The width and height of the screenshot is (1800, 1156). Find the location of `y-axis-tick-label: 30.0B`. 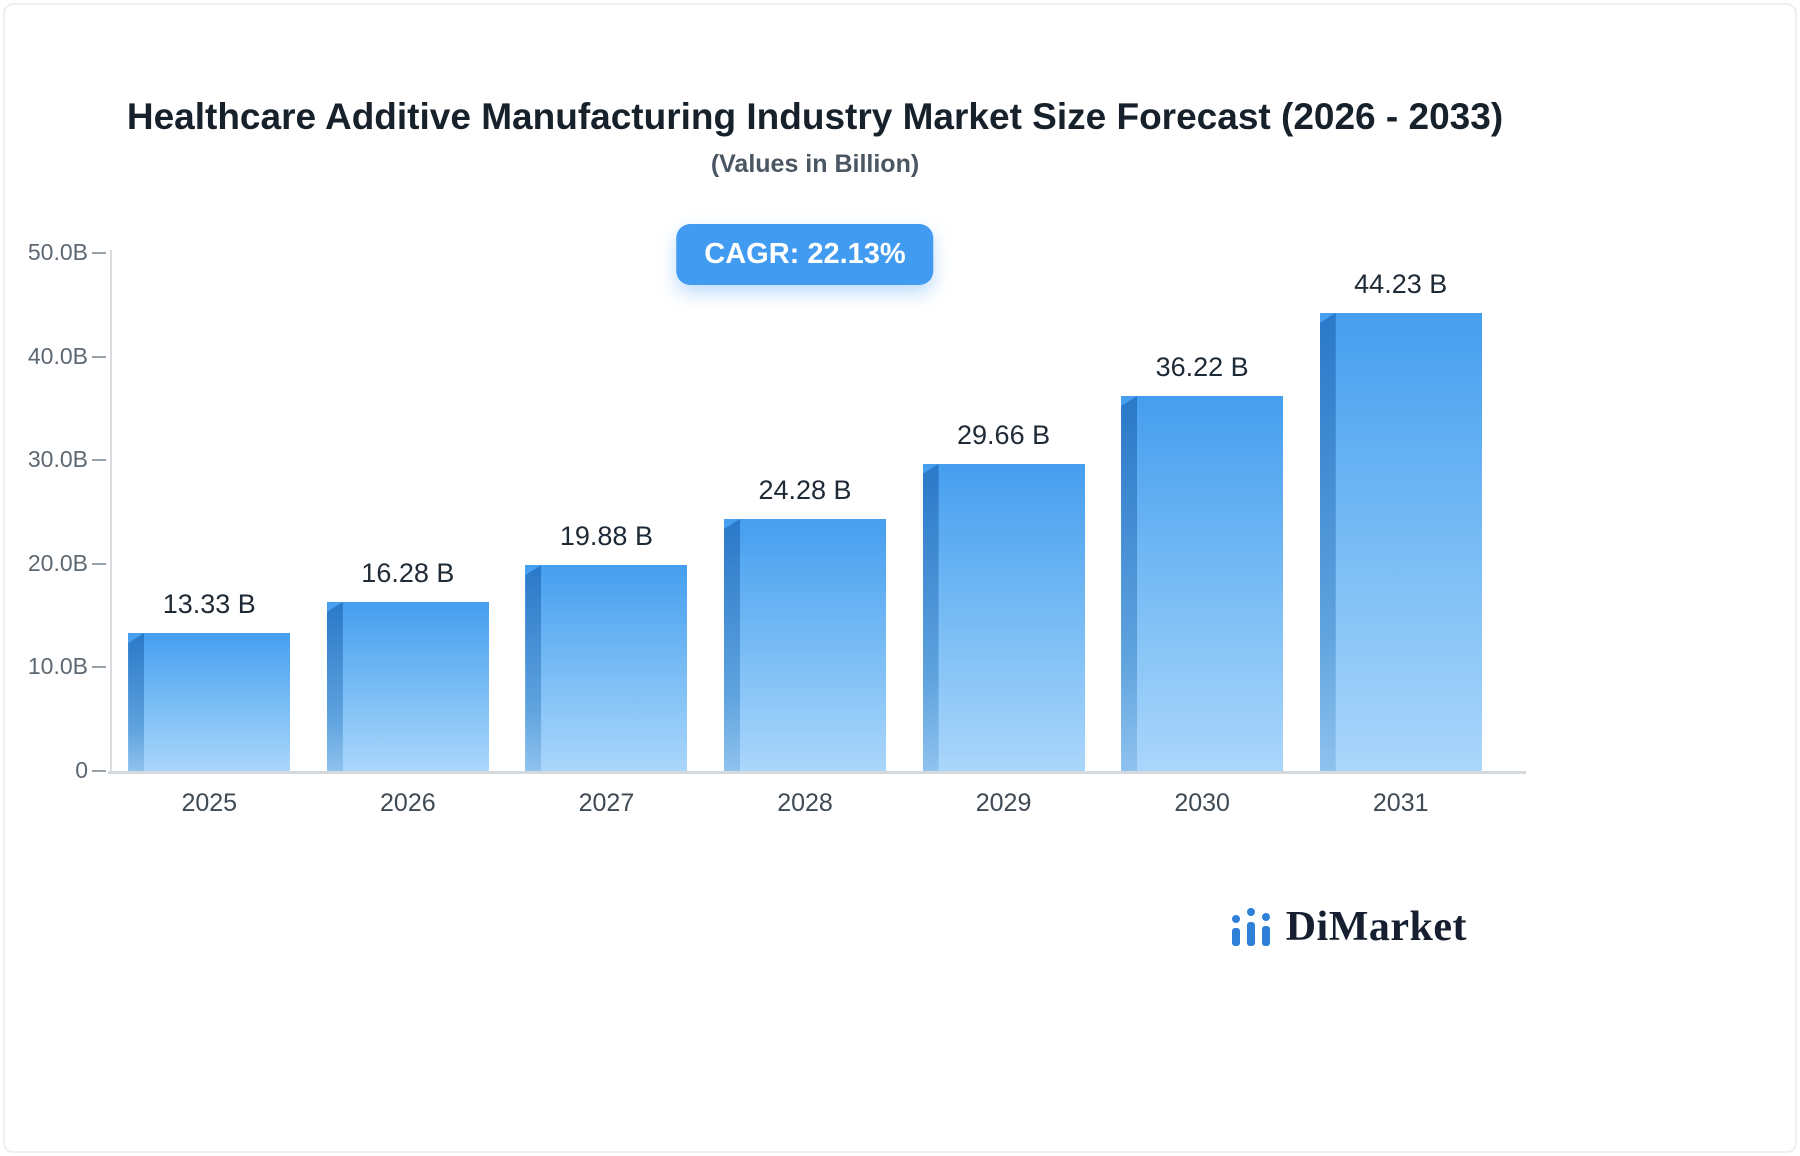

y-axis-tick-label: 30.0B is located at coordinates (57, 459).